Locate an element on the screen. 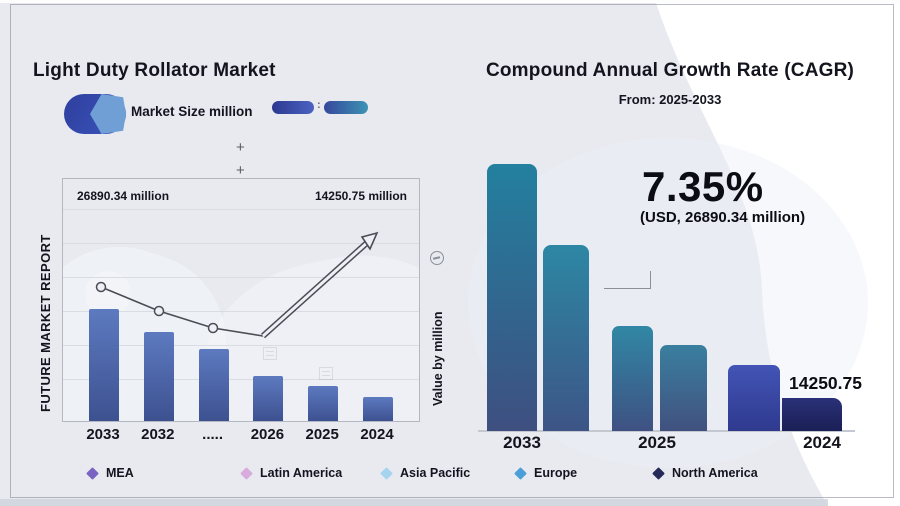  left-chart-x-axis: 2033 2032..... 2026 2025 2024 is located at coordinates (241, 436).